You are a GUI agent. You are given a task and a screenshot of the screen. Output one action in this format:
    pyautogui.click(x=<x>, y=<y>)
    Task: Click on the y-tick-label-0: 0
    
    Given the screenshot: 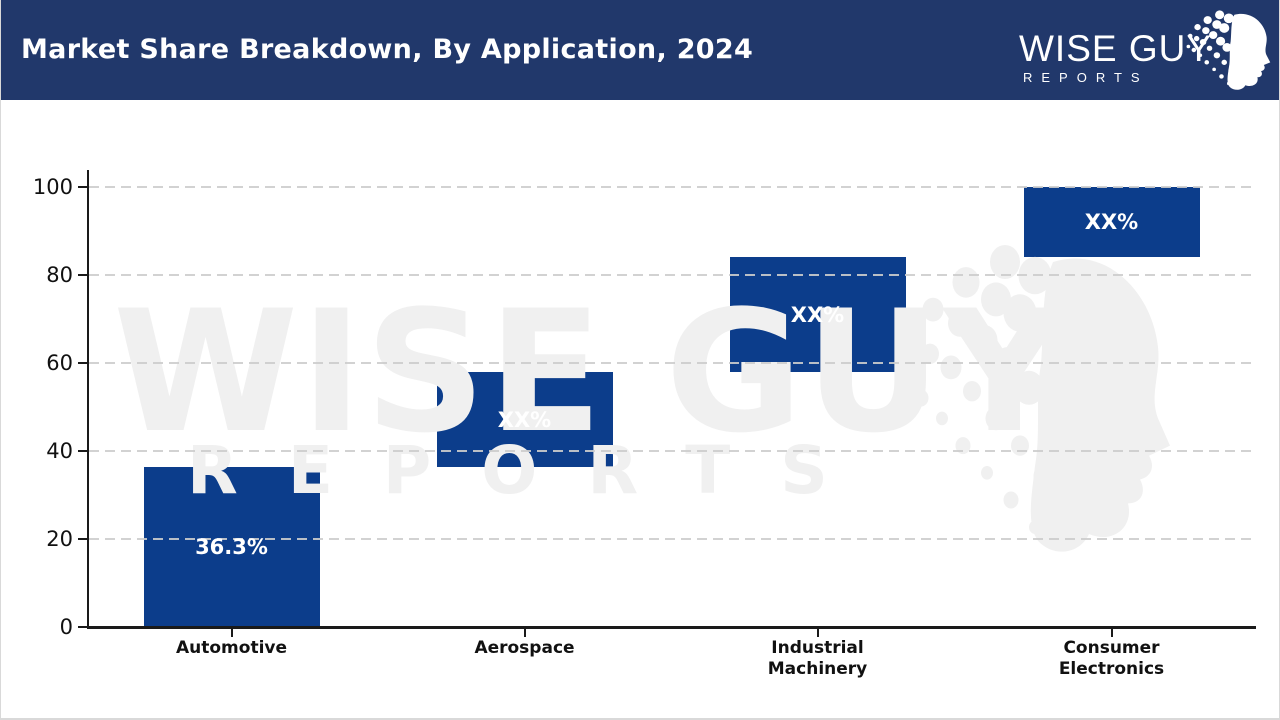 What is the action you would take?
    pyautogui.click(x=66, y=627)
    